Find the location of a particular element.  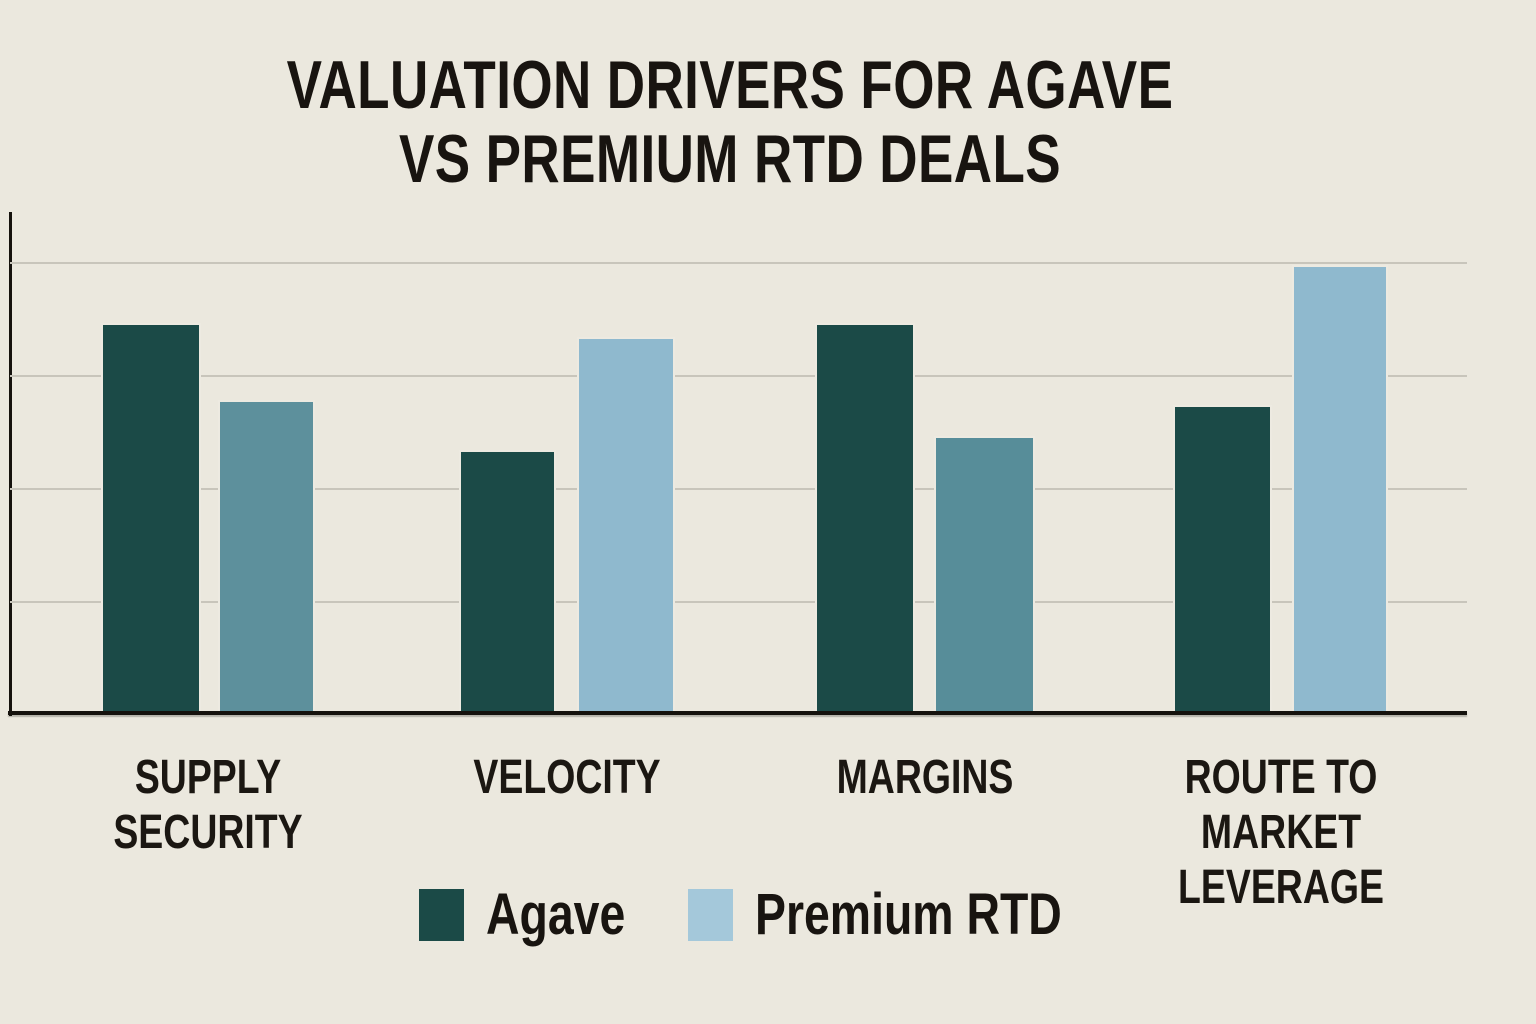

bar-agave-route-to-market-leverage is located at coordinates (1222, 560).